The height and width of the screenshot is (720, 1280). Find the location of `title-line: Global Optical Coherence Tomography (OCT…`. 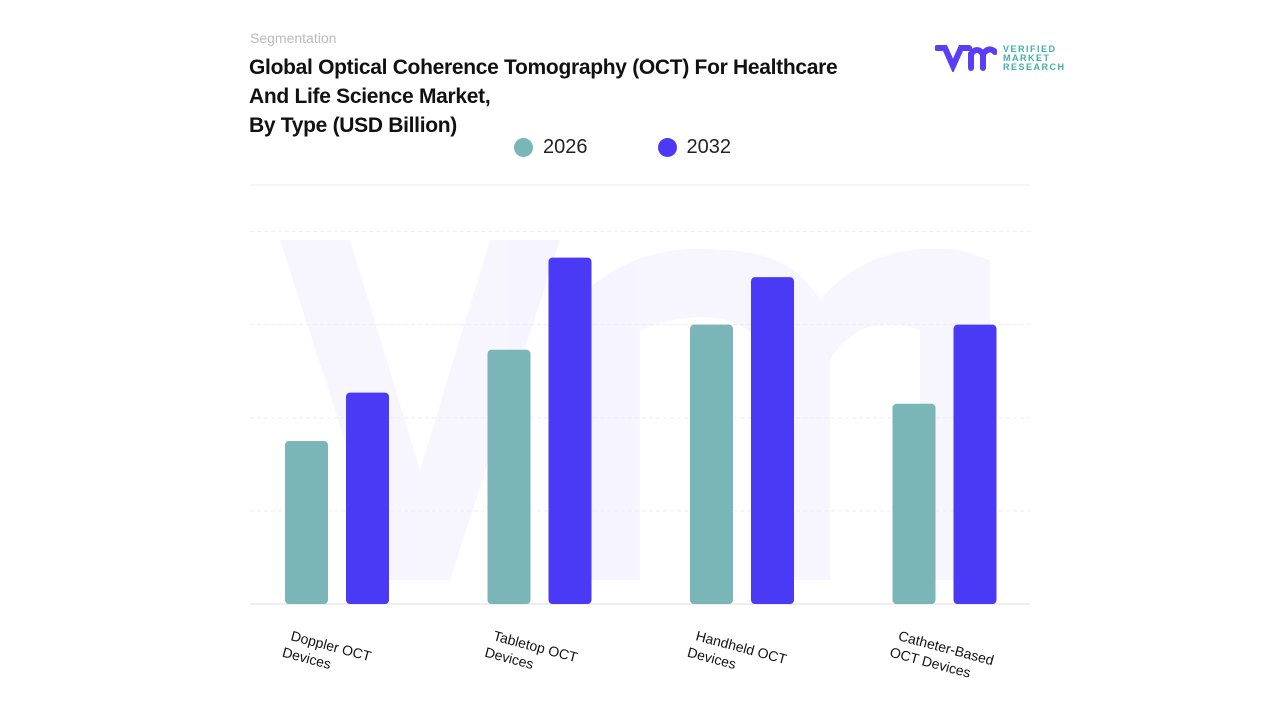

title-line: Global Optical Coherence Tomography (OCT… is located at coordinates (543, 67).